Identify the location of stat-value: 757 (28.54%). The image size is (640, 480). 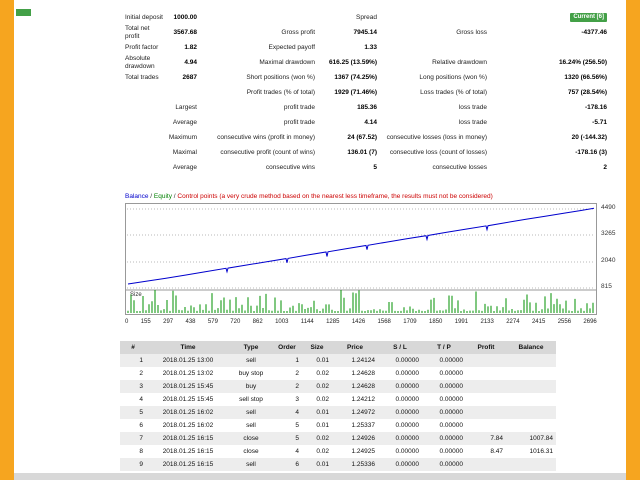
(587, 92).